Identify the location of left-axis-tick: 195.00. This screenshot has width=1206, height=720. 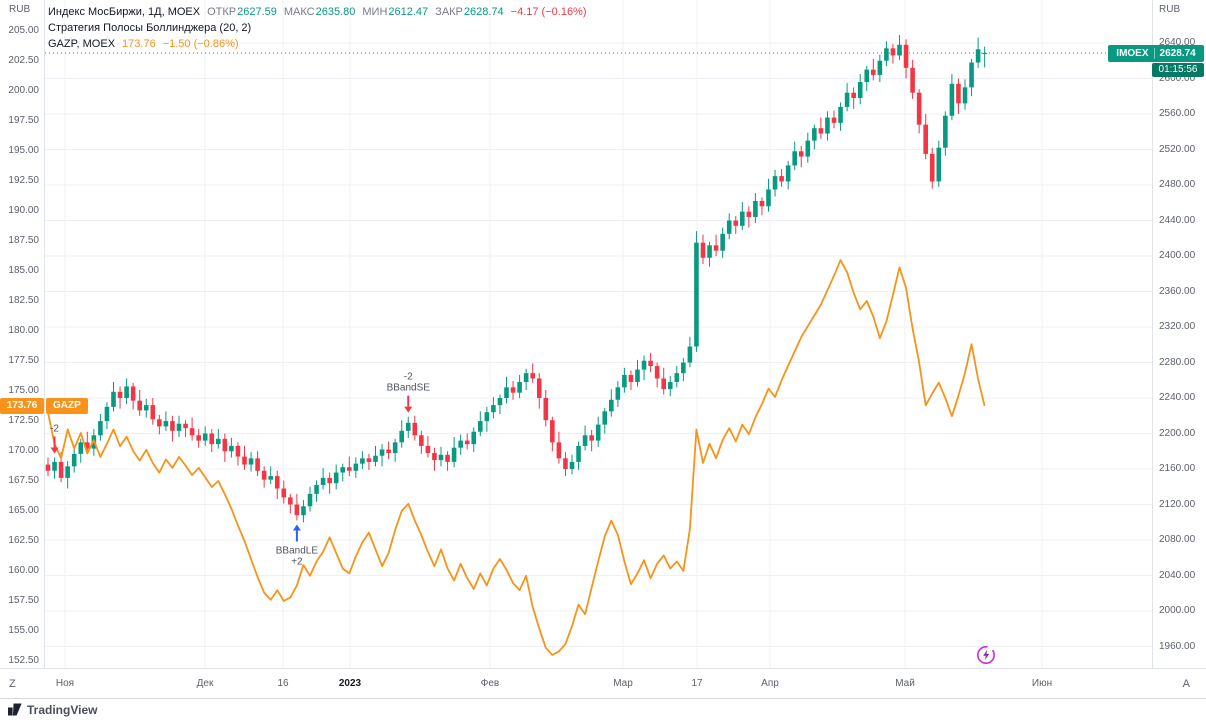
(23, 150).